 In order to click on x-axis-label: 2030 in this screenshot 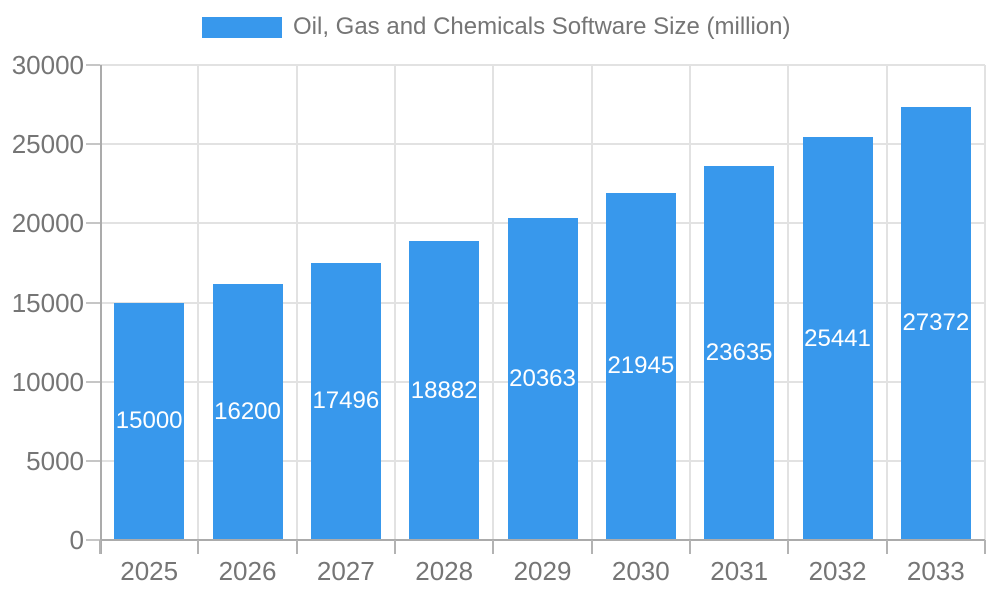, I will do `click(640, 571)`.